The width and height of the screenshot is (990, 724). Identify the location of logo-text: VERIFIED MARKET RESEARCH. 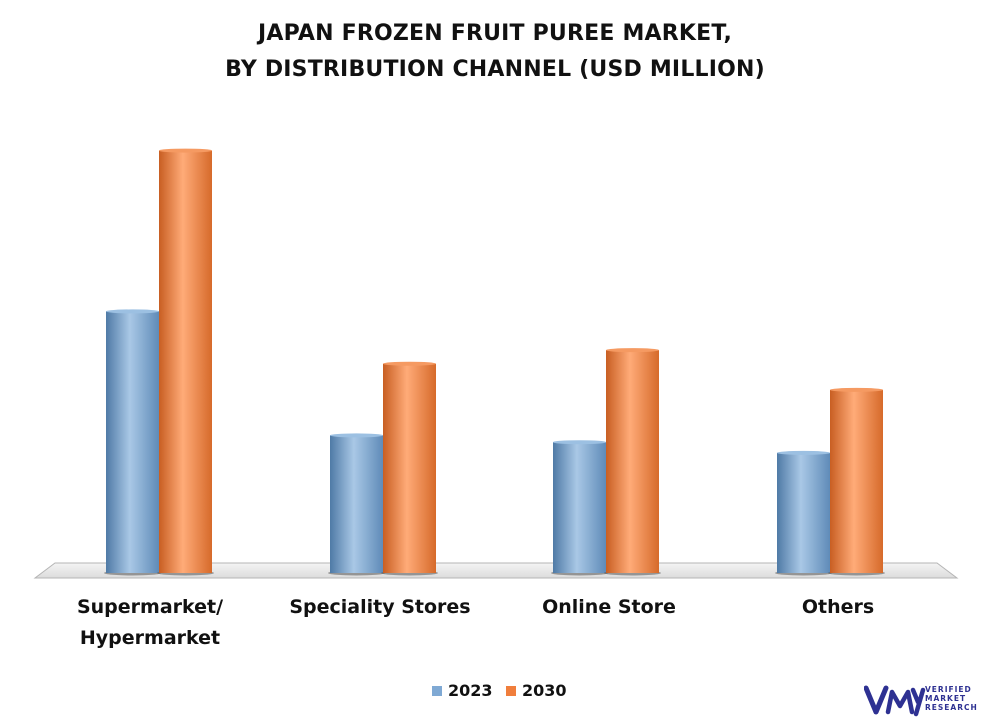
(951, 698).